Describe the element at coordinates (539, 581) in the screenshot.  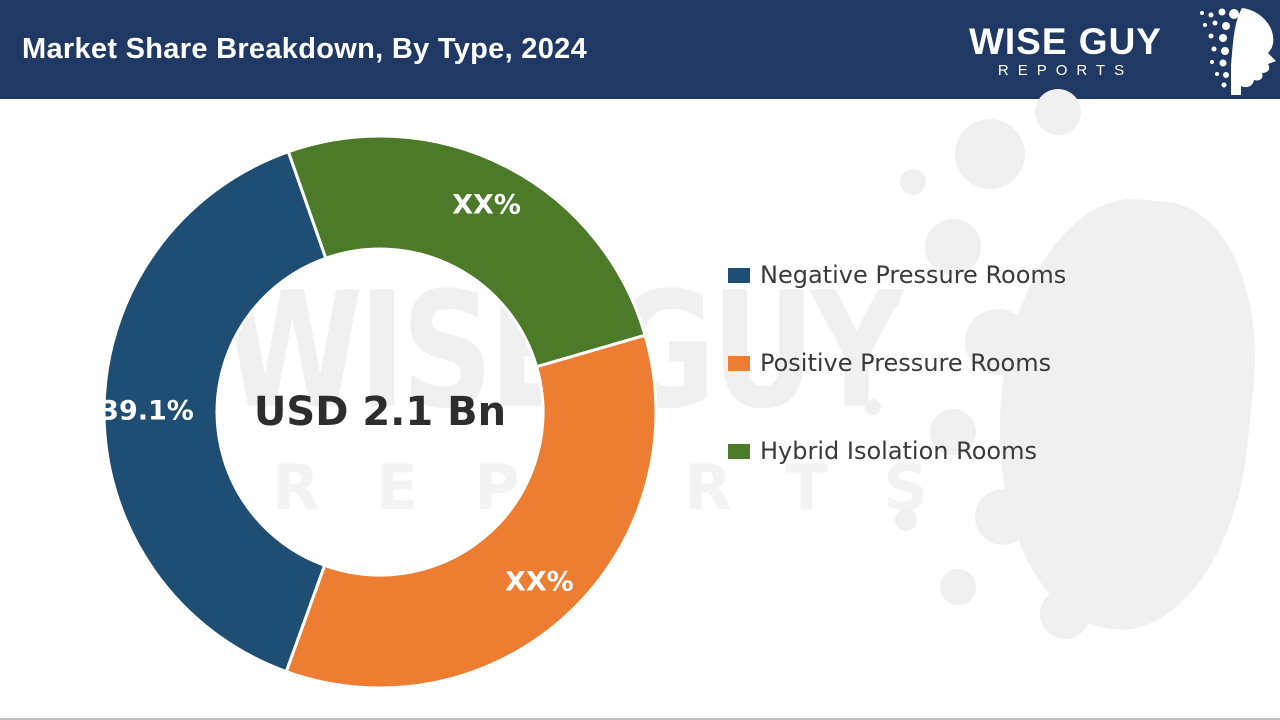
I see `segment-value-label-1: XX%` at that location.